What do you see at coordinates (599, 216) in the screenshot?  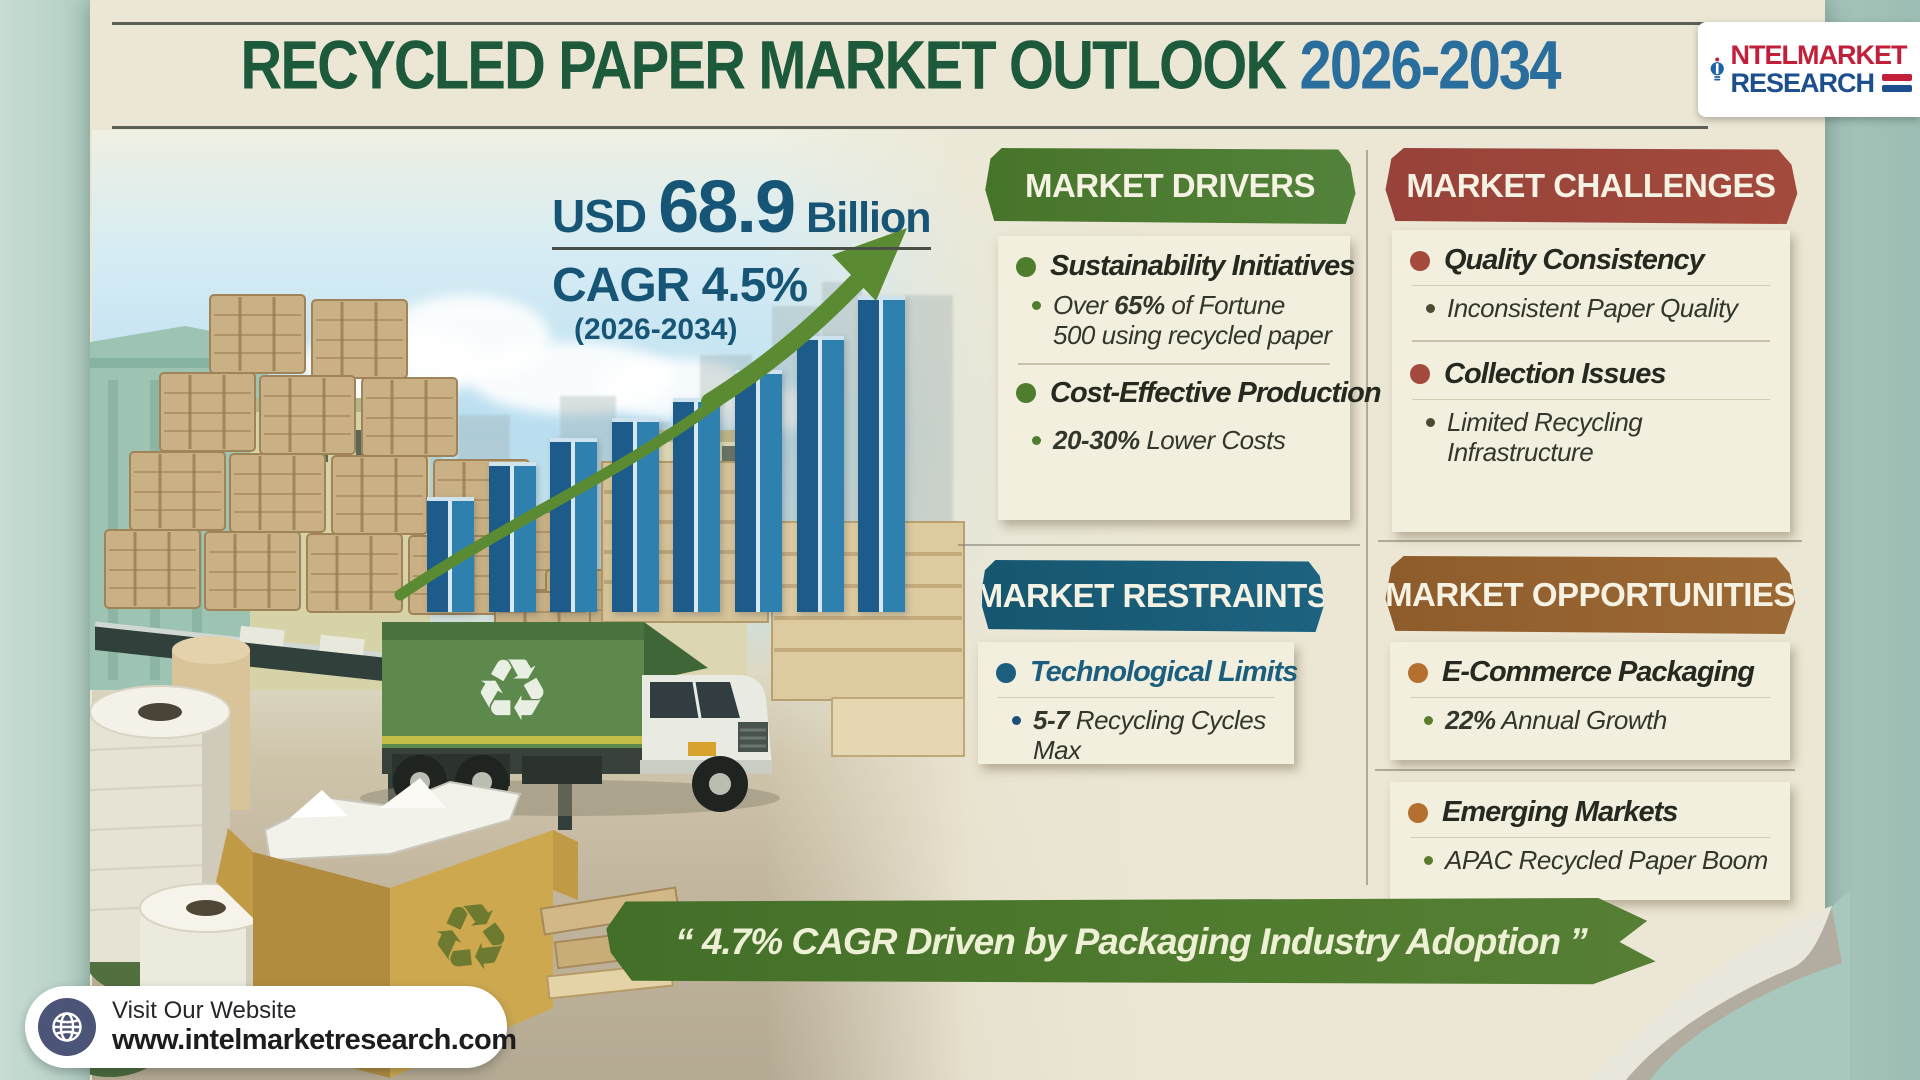 I see `currency-label: USD` at bounding box center [599, 216].